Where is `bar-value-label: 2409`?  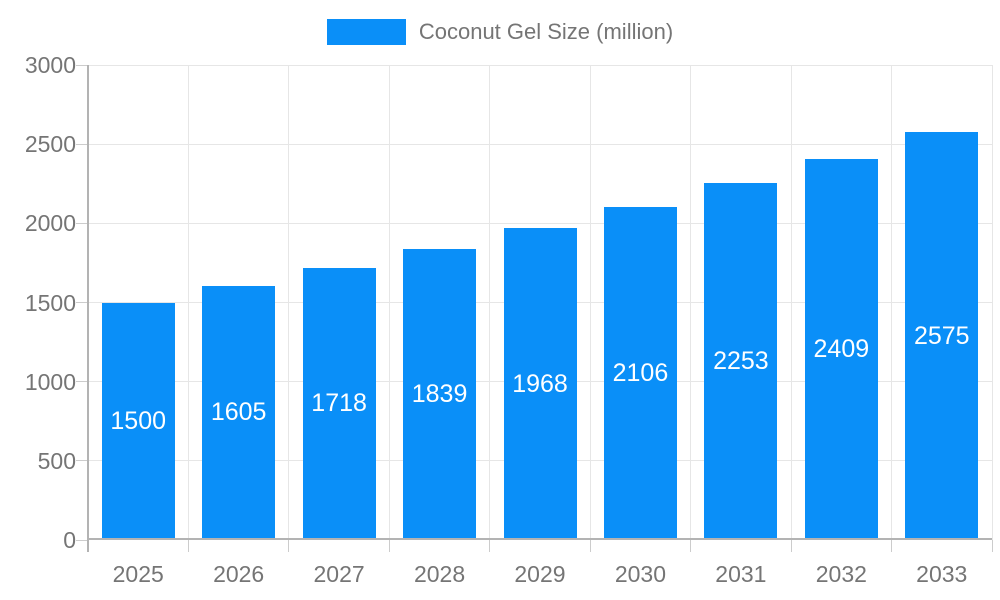 bar-value-label: 2409 is located at coordinates (841, 348).